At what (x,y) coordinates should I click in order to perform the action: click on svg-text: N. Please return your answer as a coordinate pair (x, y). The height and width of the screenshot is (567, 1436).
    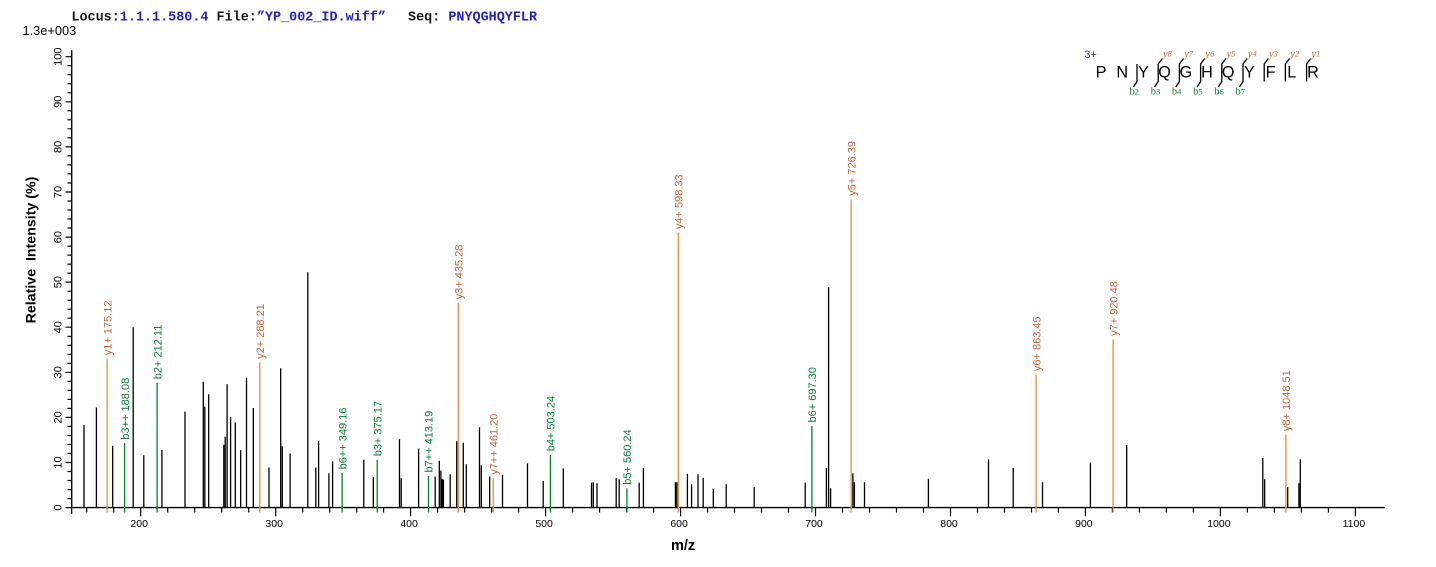
    Looking at the image, I should click on (1122, 73).